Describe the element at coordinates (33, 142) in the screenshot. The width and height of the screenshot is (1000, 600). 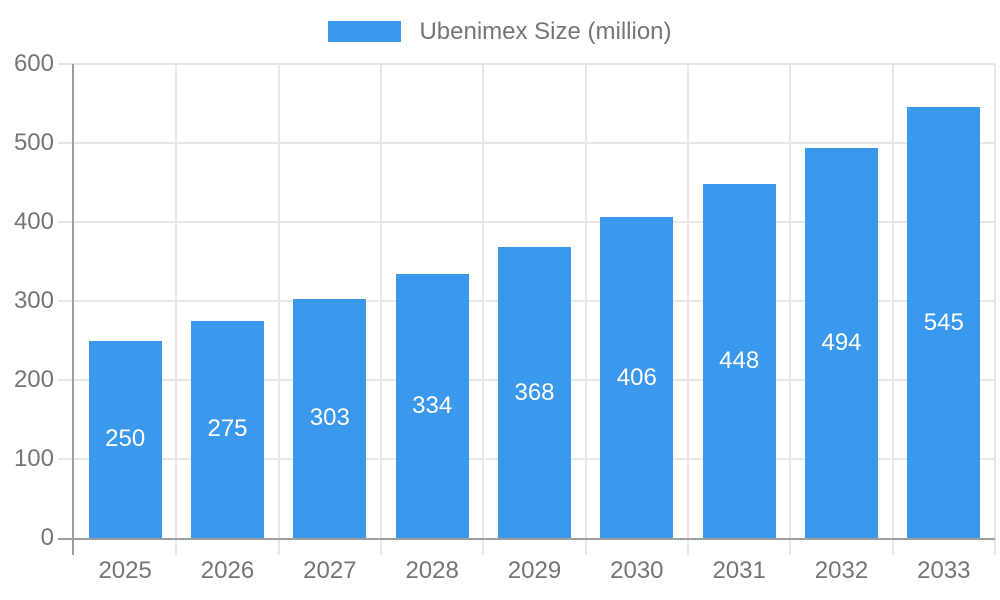
I see `y-tick-label: 500` at that location.